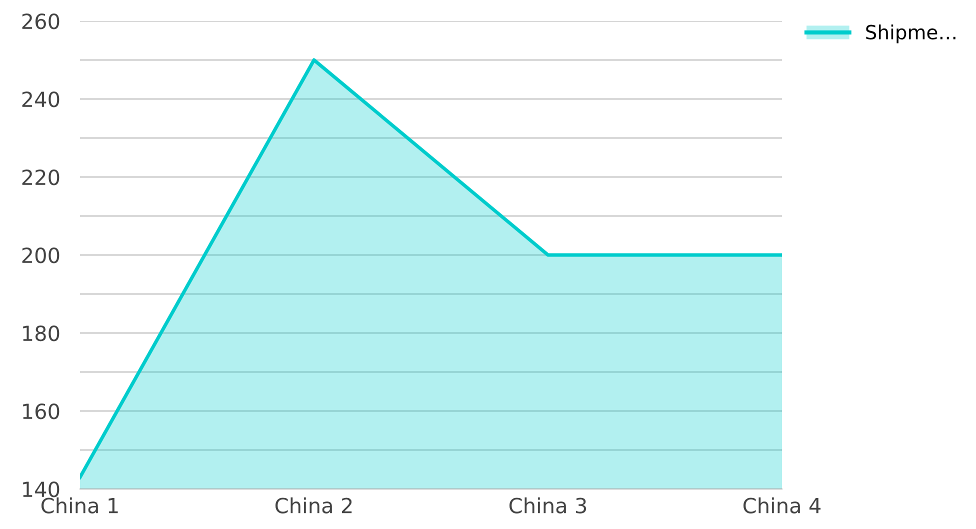  I want to click on x-tick-label: China 3, so click(547, 505).